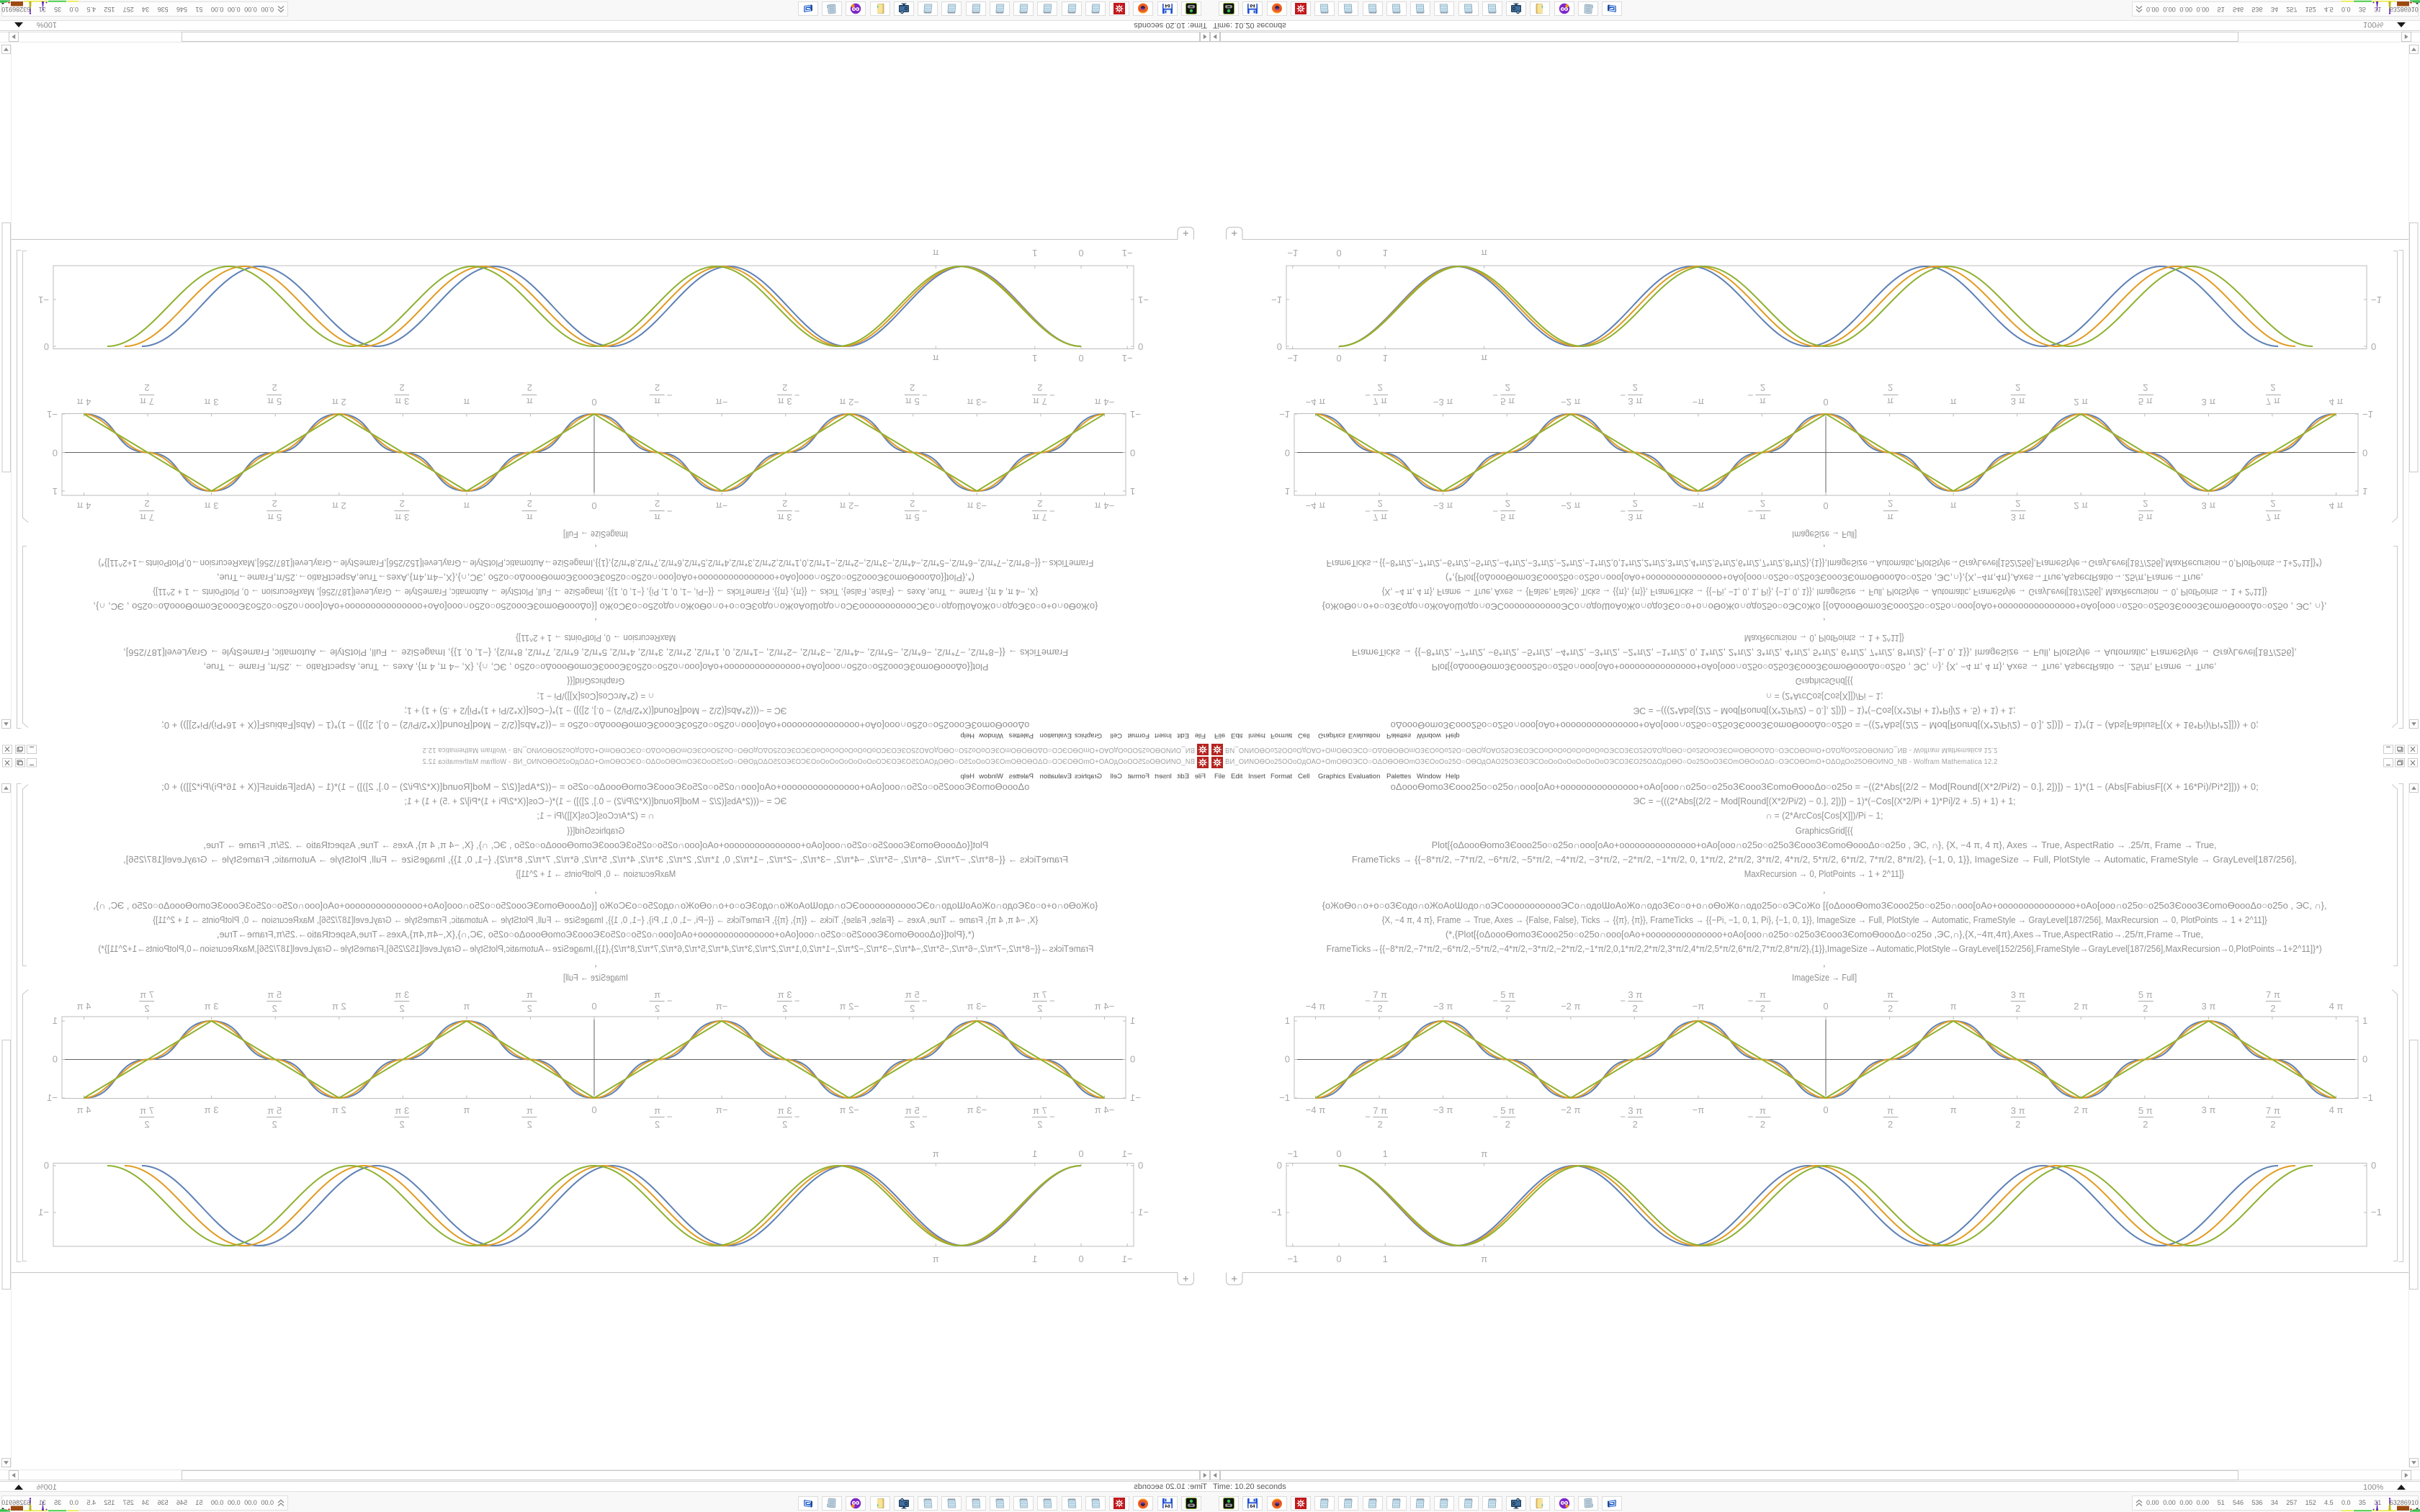 This screenshot has width=2420, height=1512. Describe the element at coordinates (1253, 5) in the screenshot. I see `svg-text: 64` at that location.